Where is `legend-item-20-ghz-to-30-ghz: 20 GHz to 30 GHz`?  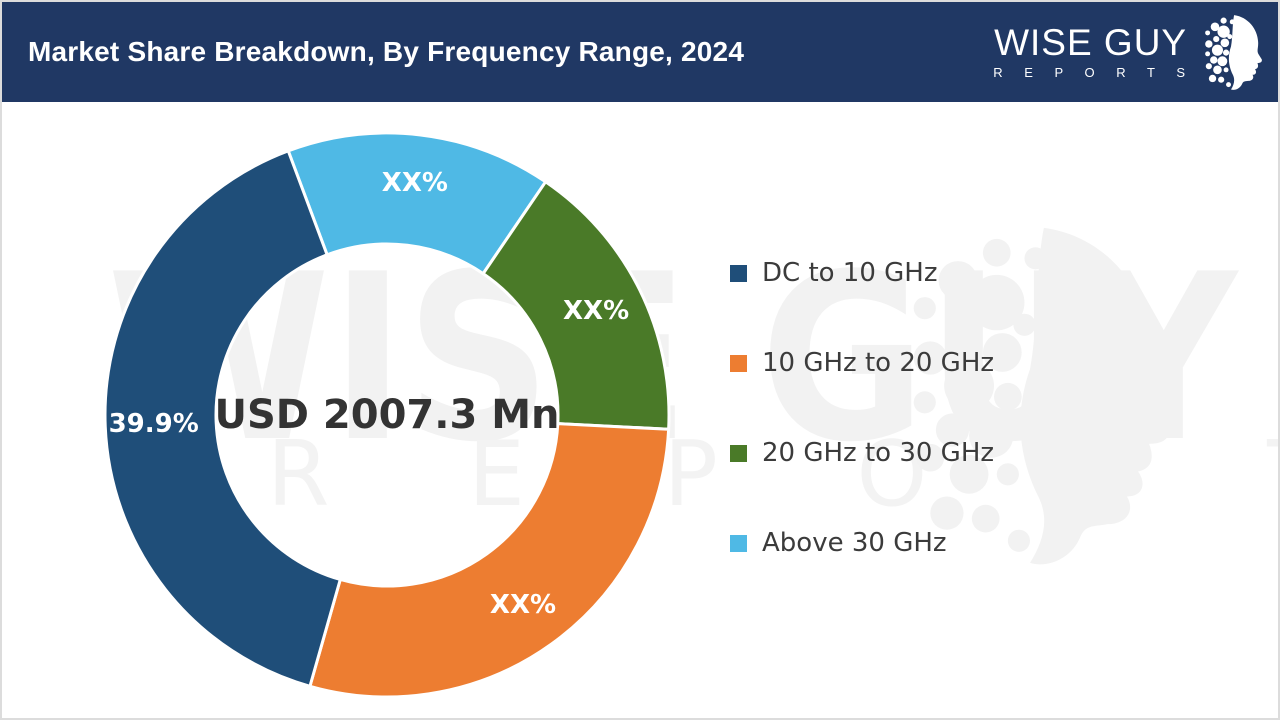
legend-item-20-ghz-to-30-ghz: 20 GHz to 30 GHz is located at coordinates (862, 453).